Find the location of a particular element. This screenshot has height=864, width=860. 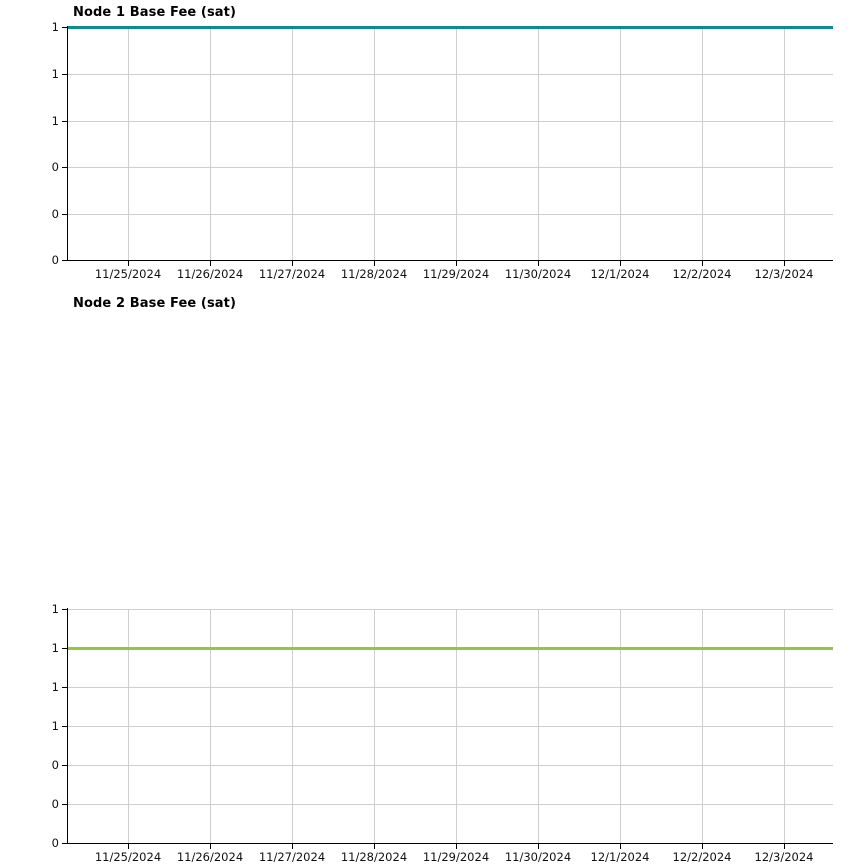

chart-title-node-2: Node 2 Base Fee (sat) is located at coordinates (155, 303).